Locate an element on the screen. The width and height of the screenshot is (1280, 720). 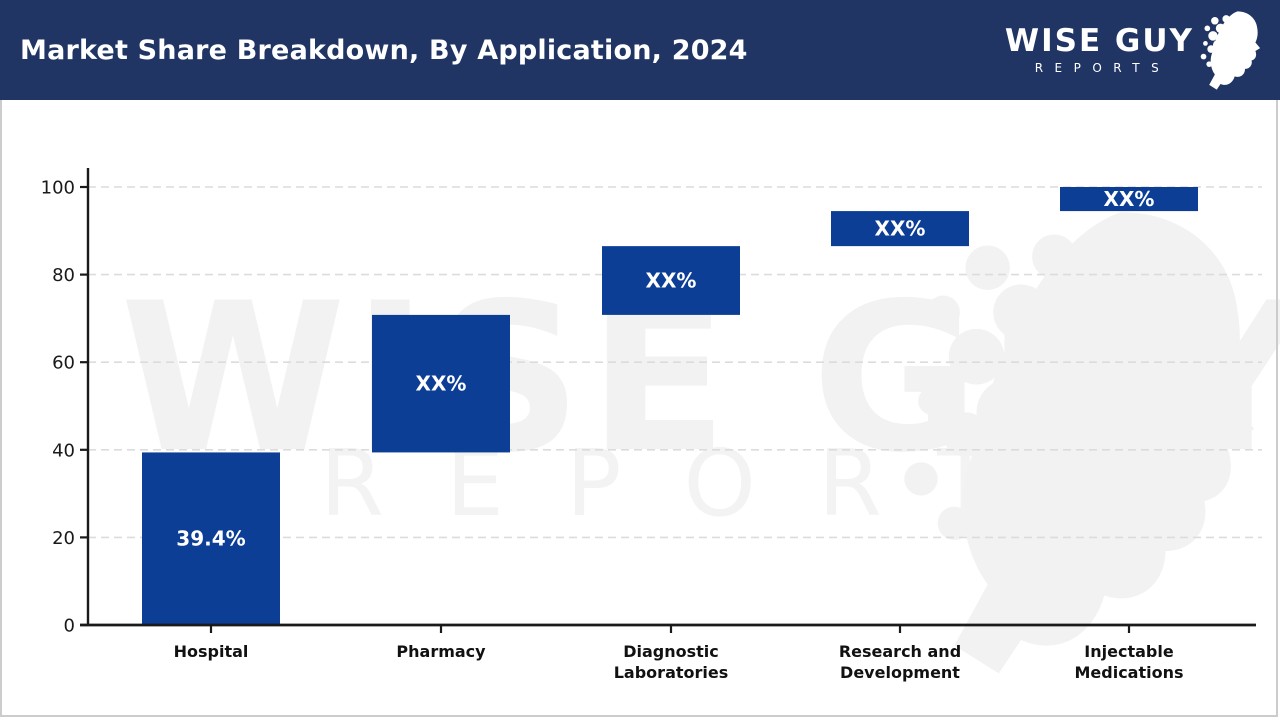
bar-value-label-hospital: 39.4% is located at coordinates (210, 539).